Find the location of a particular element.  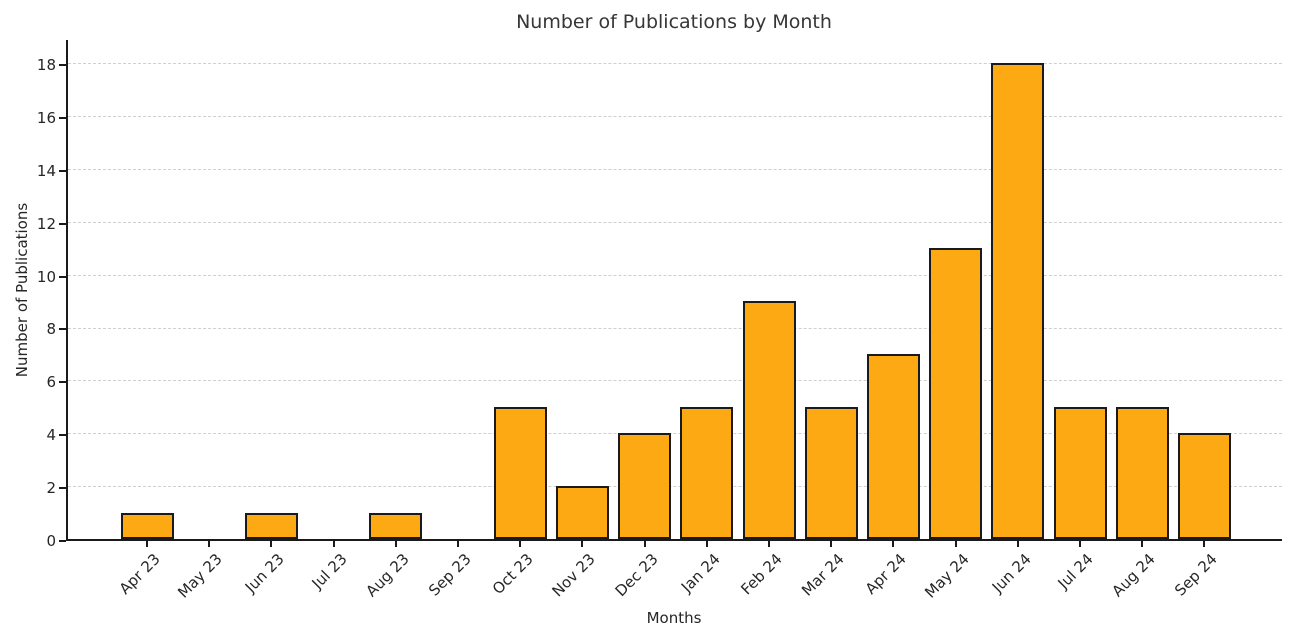

y-tick-label: 18 is located at coordinates (46, 65).